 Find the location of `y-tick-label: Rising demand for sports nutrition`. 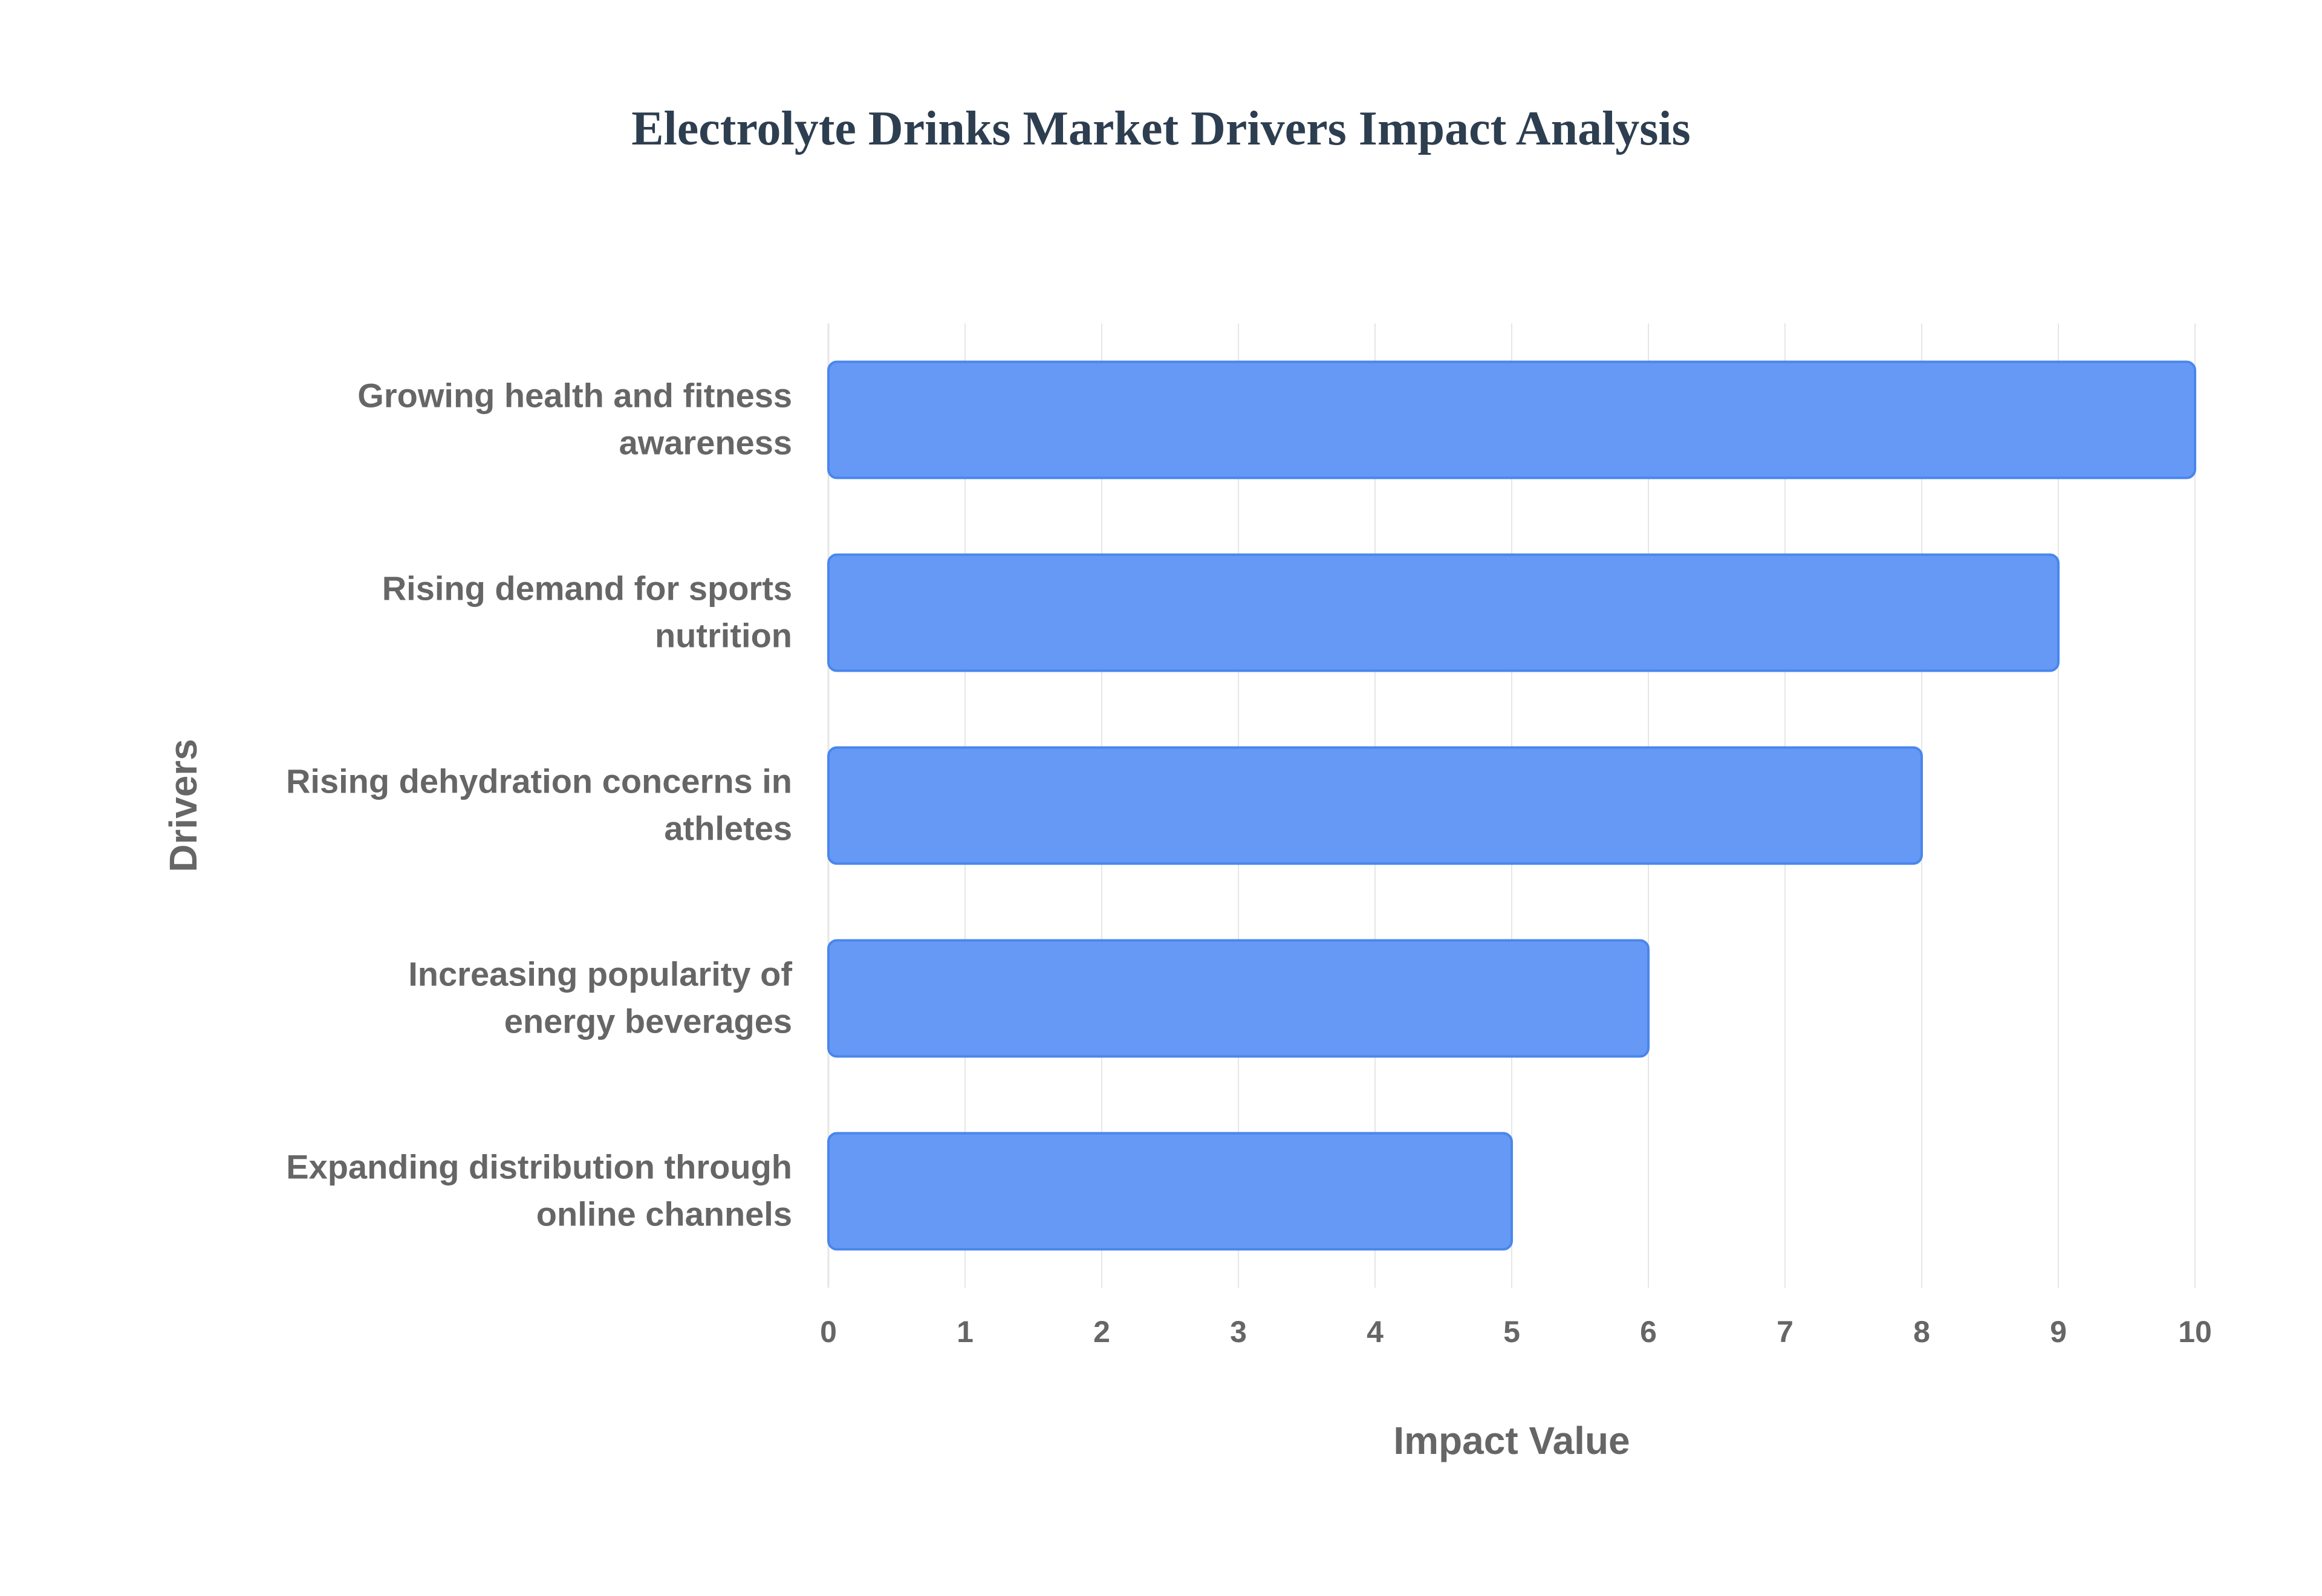

y-tick-label: Rising demand for sports nutrition is located at coordinates (587, 612).